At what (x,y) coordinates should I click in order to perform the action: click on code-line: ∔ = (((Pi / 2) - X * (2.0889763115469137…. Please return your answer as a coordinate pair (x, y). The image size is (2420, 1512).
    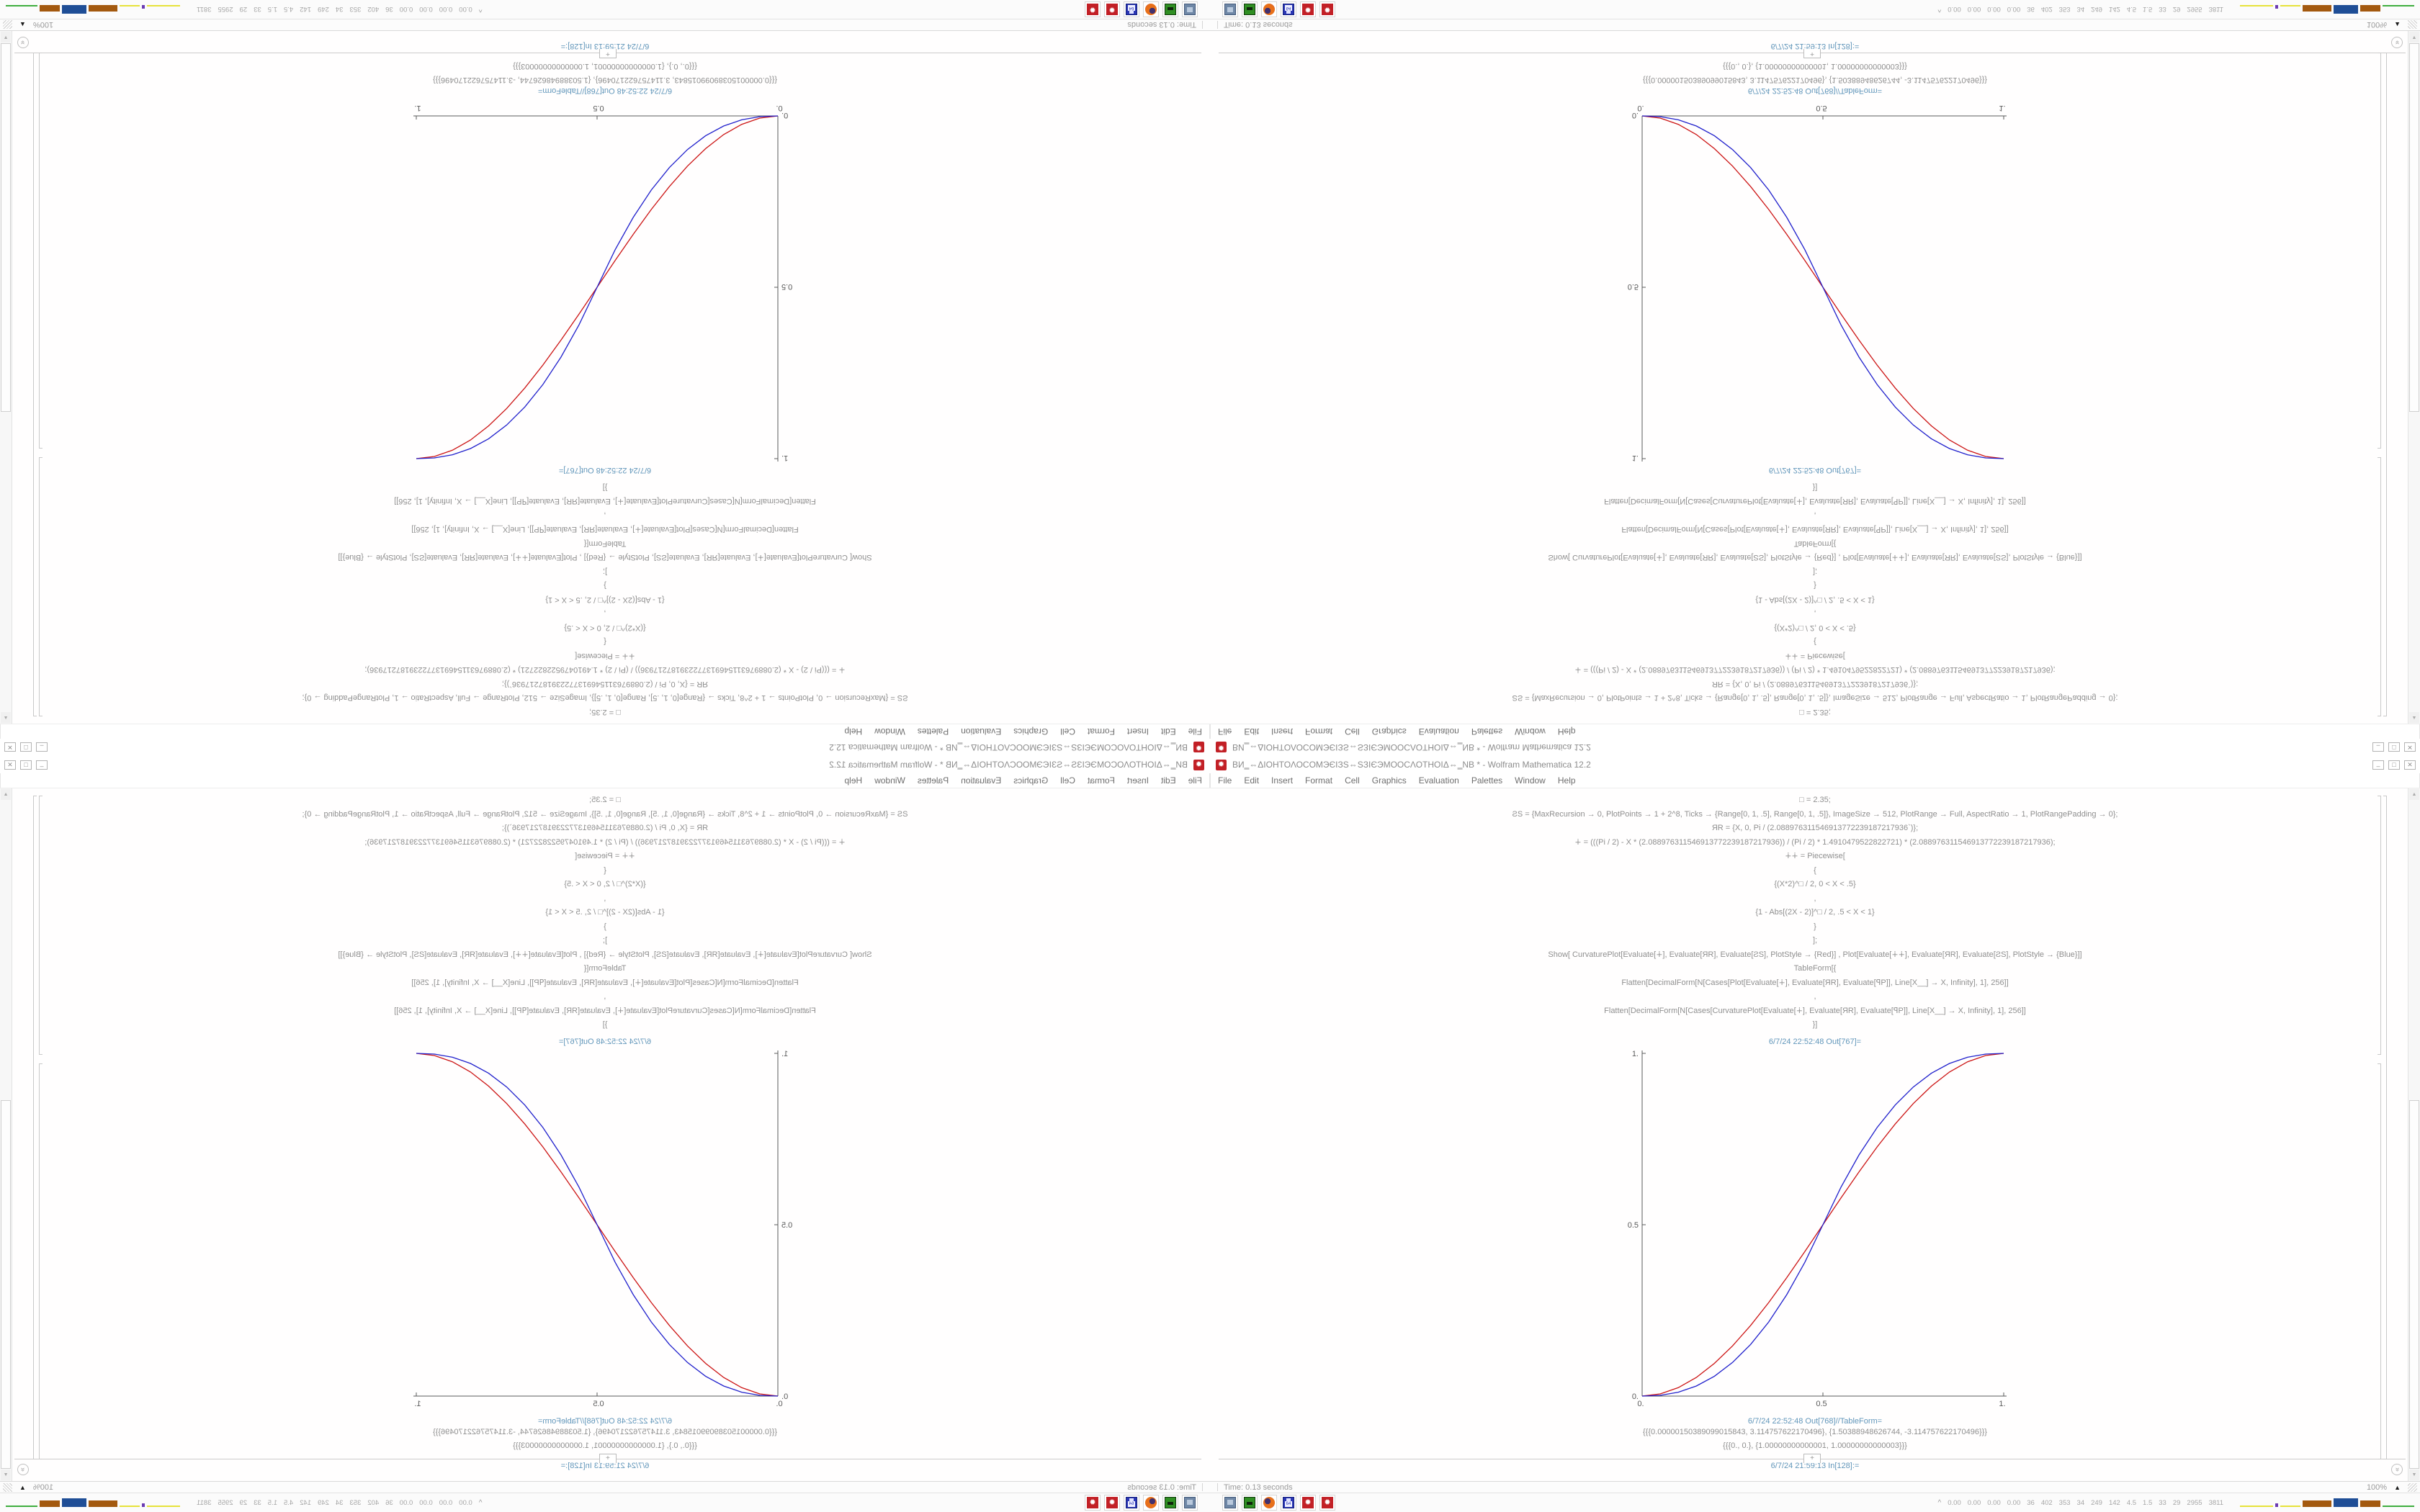
    Looking at the image, I should click on (605, 842).